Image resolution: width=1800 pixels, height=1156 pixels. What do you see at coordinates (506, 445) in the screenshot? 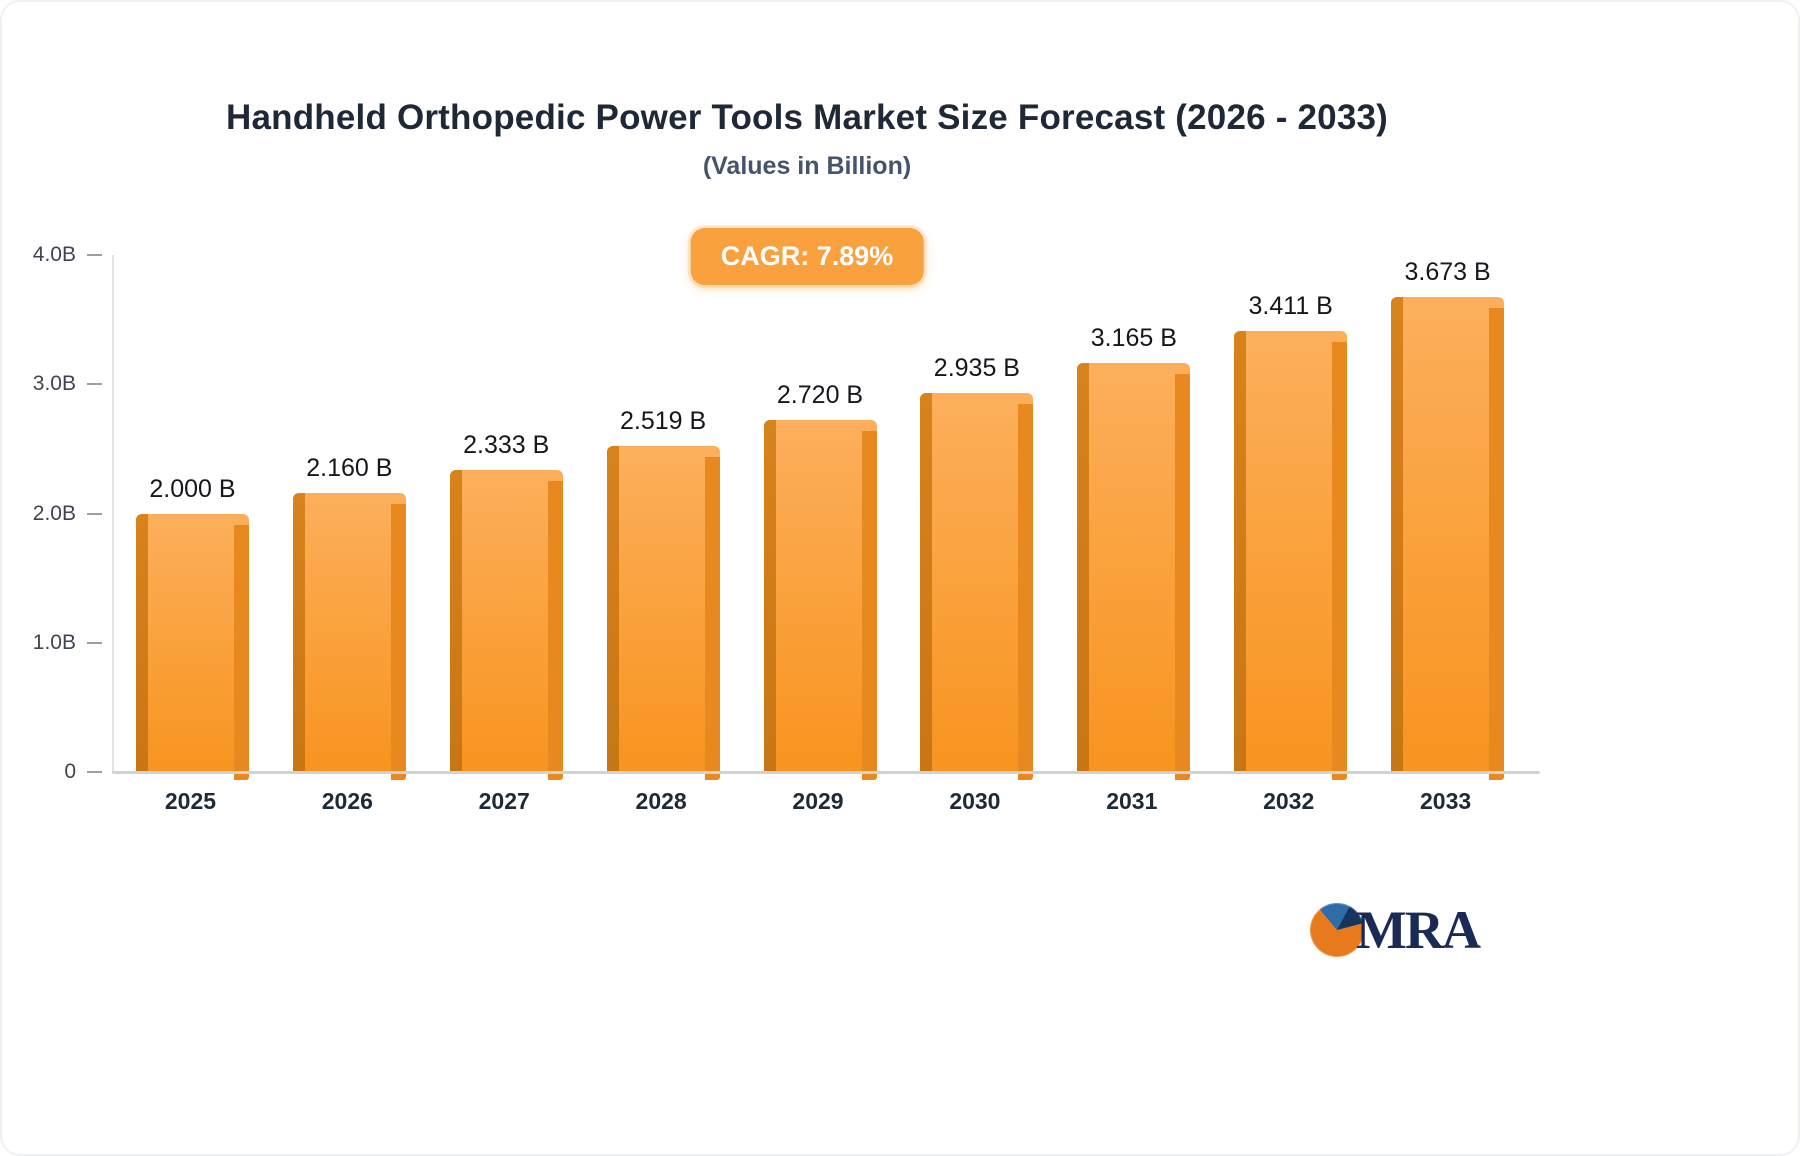
I see `bar-value-label: 2.333 B` at bounding box center [506, 445].